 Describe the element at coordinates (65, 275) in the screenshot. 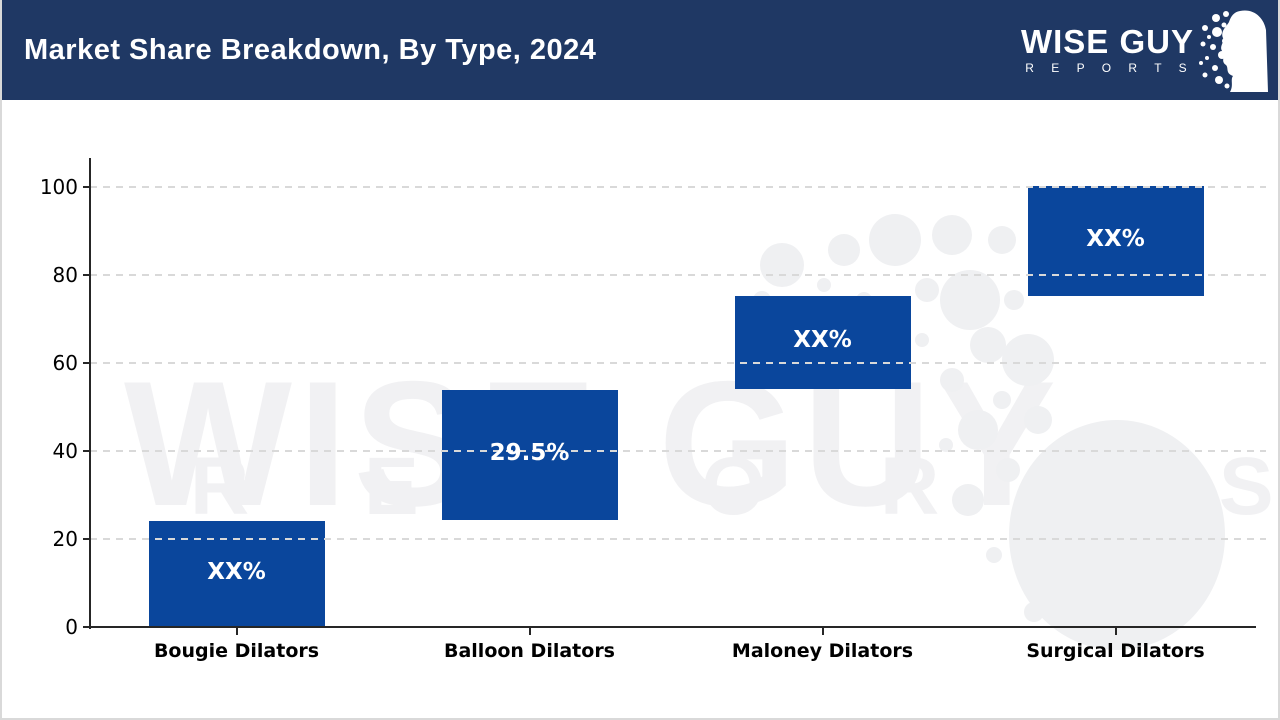

I see `y-tick-label-80: 80` at that location.